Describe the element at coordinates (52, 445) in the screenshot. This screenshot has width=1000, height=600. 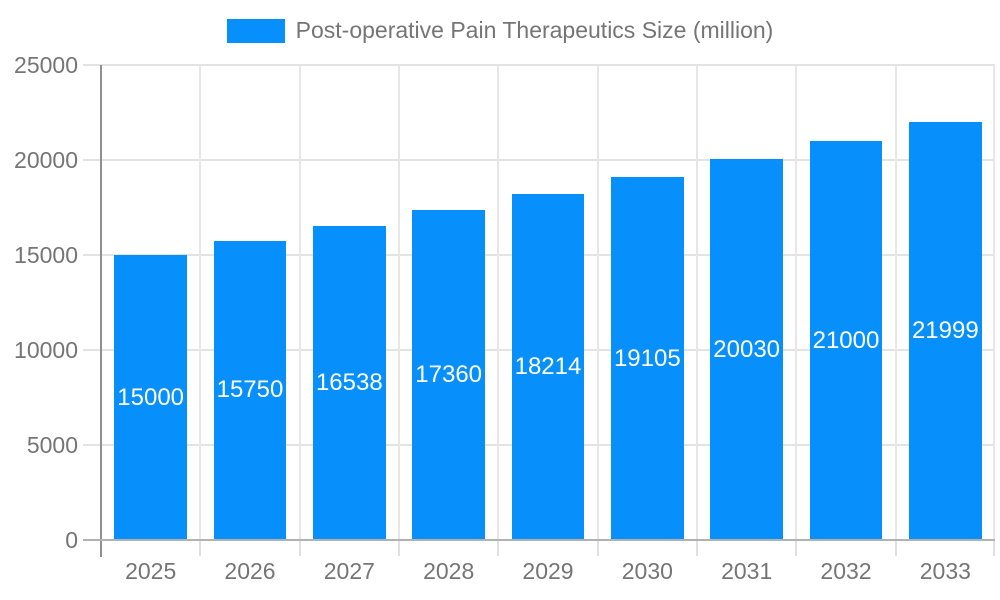
I see `y-axis-tick-label: 5000` at that location.